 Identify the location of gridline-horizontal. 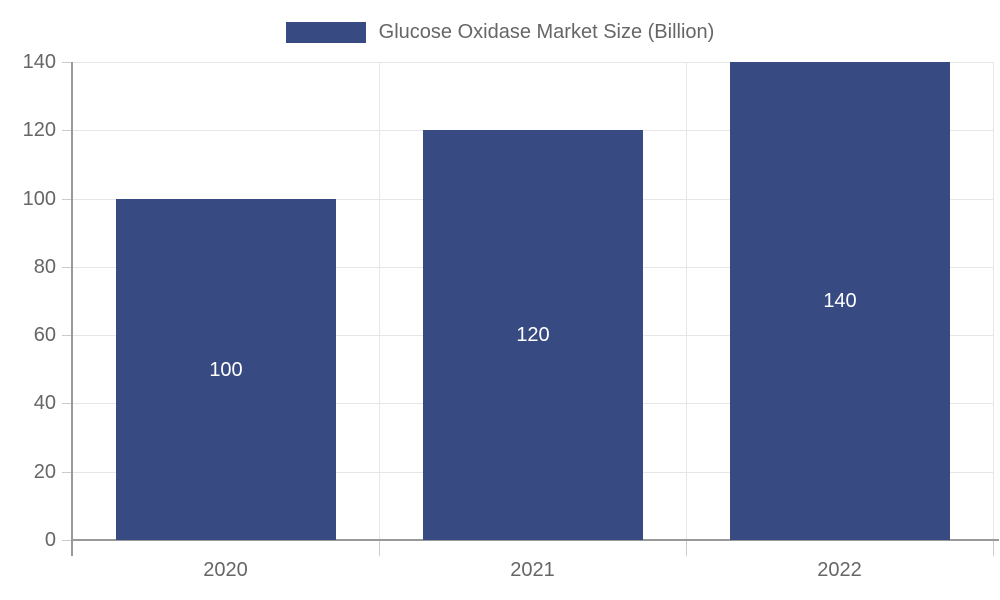
(532, 62).